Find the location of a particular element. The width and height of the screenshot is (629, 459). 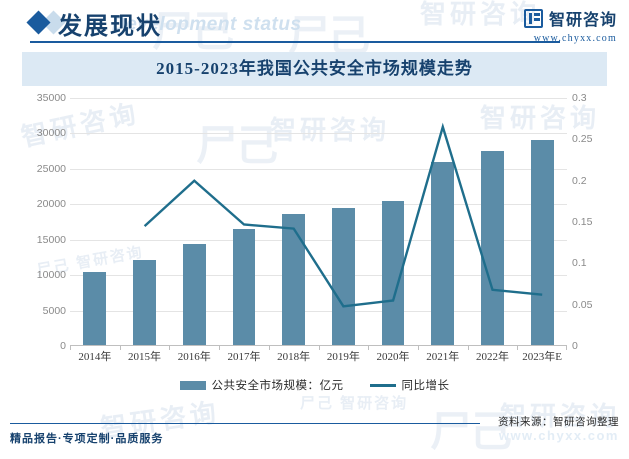

x-axis-tick-label: 2023年E is located at coordinates (542, 357).